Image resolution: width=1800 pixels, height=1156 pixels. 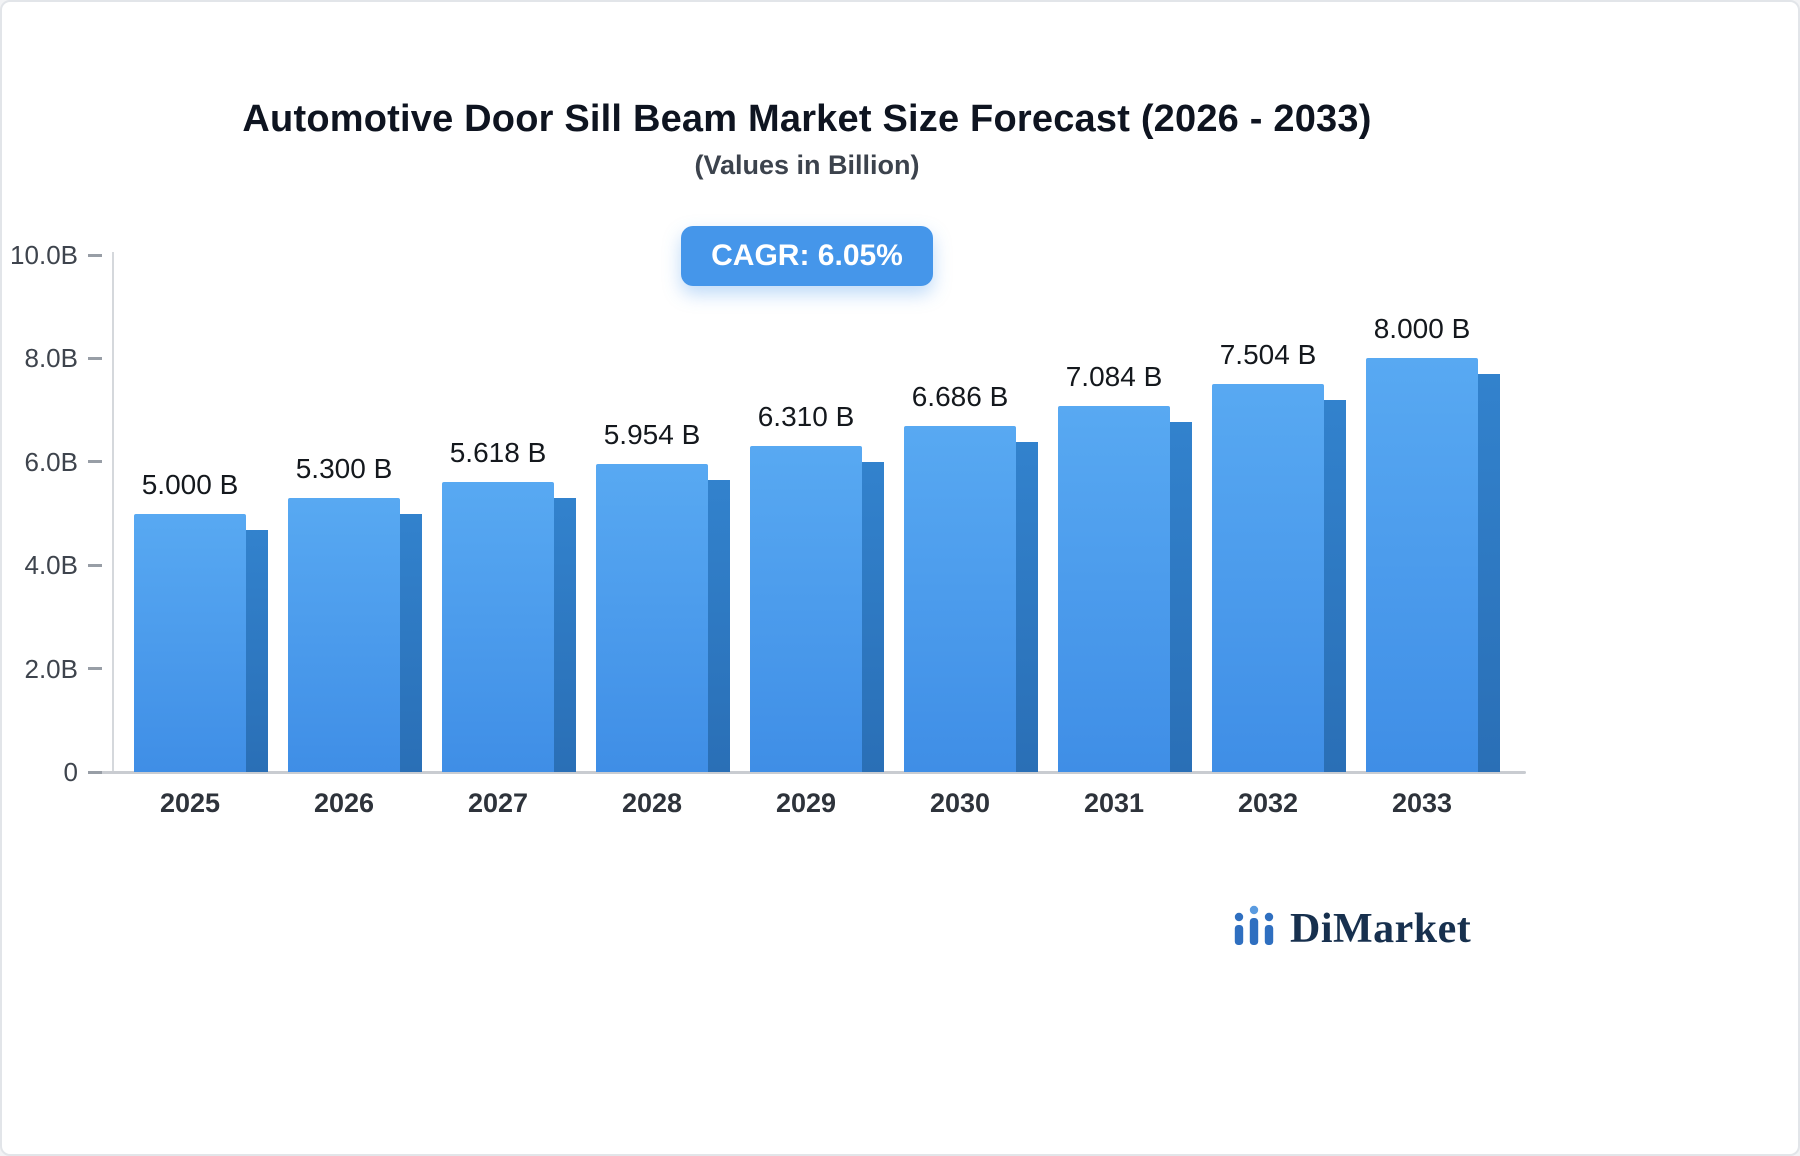 I want to click on y-axis-label: 8.0B, so click(x=51, y=358).